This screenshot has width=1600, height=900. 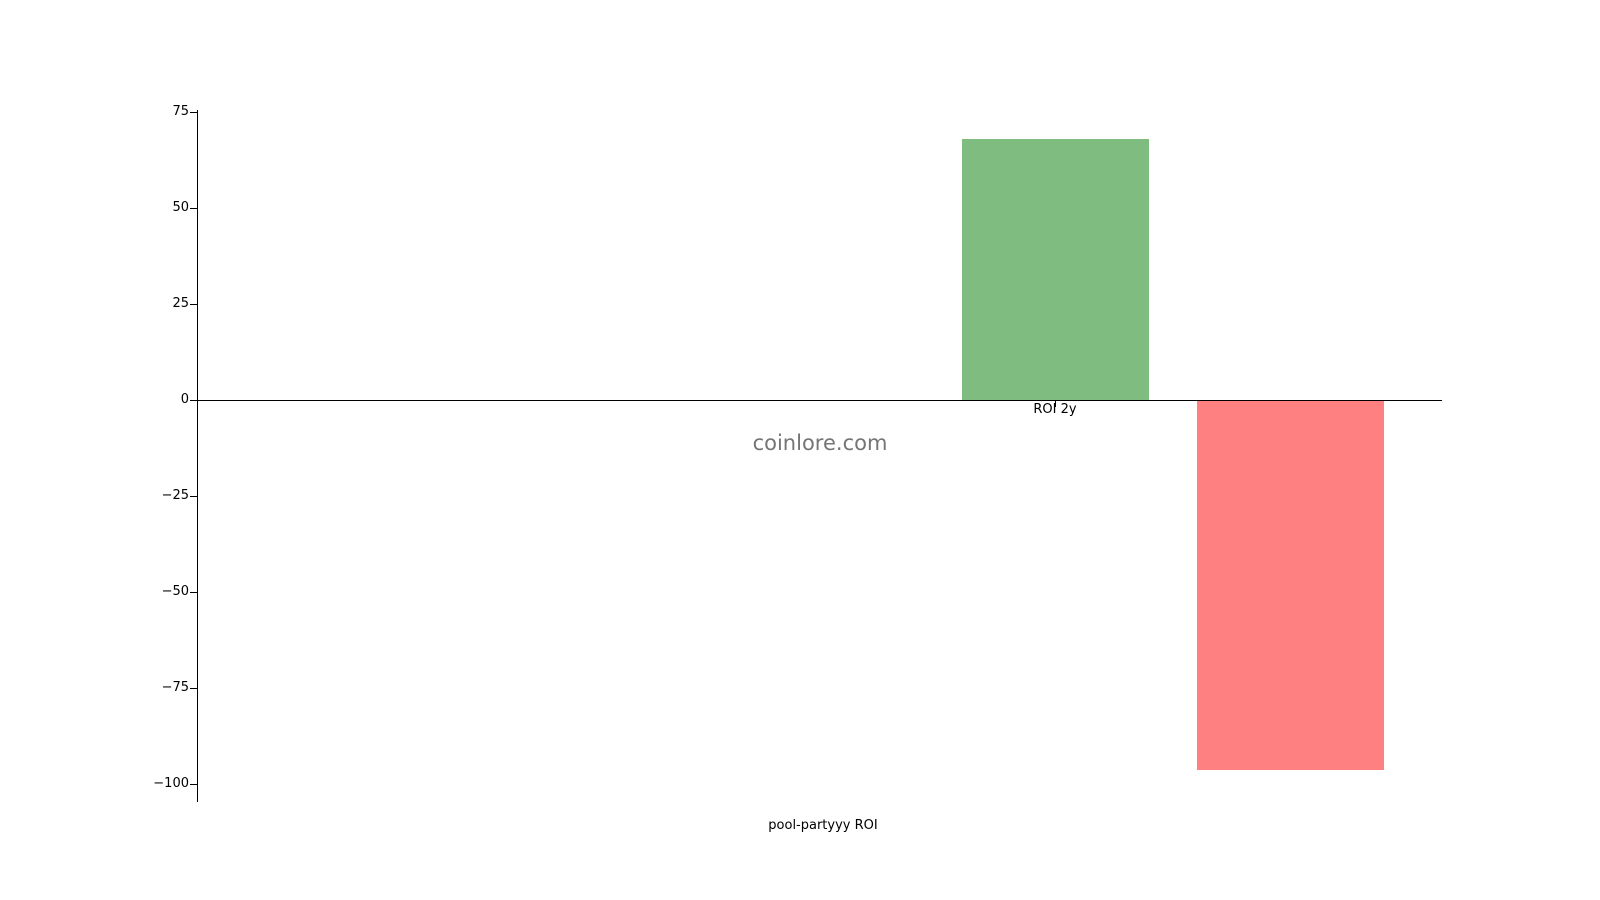 I want to click on x-tick-label: ROI 2y, so click(x=1055, y=409).